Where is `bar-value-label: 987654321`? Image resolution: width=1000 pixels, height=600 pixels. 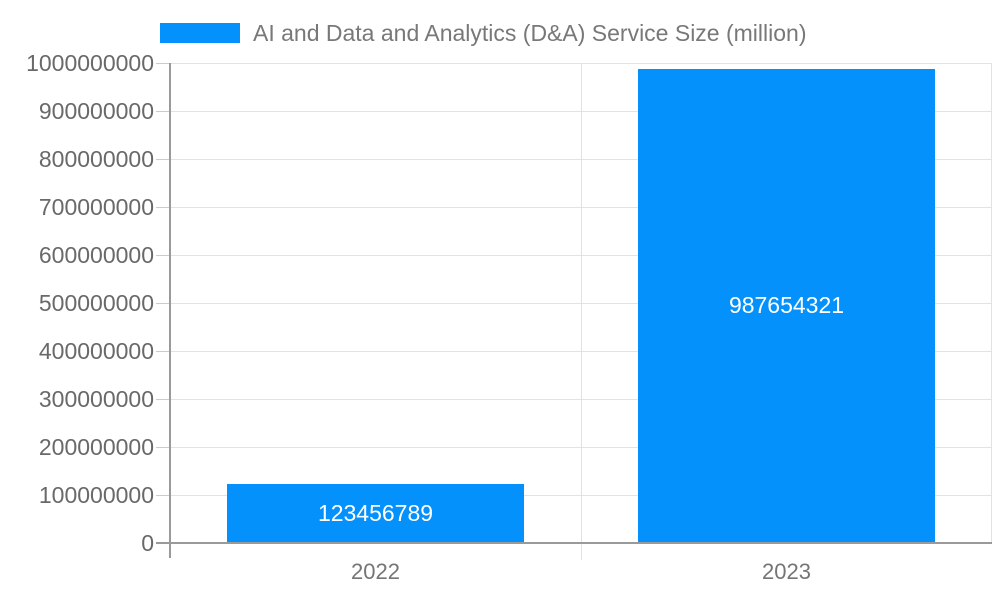 bar-value-label: 987654321 is located at coordinates (786, 305).